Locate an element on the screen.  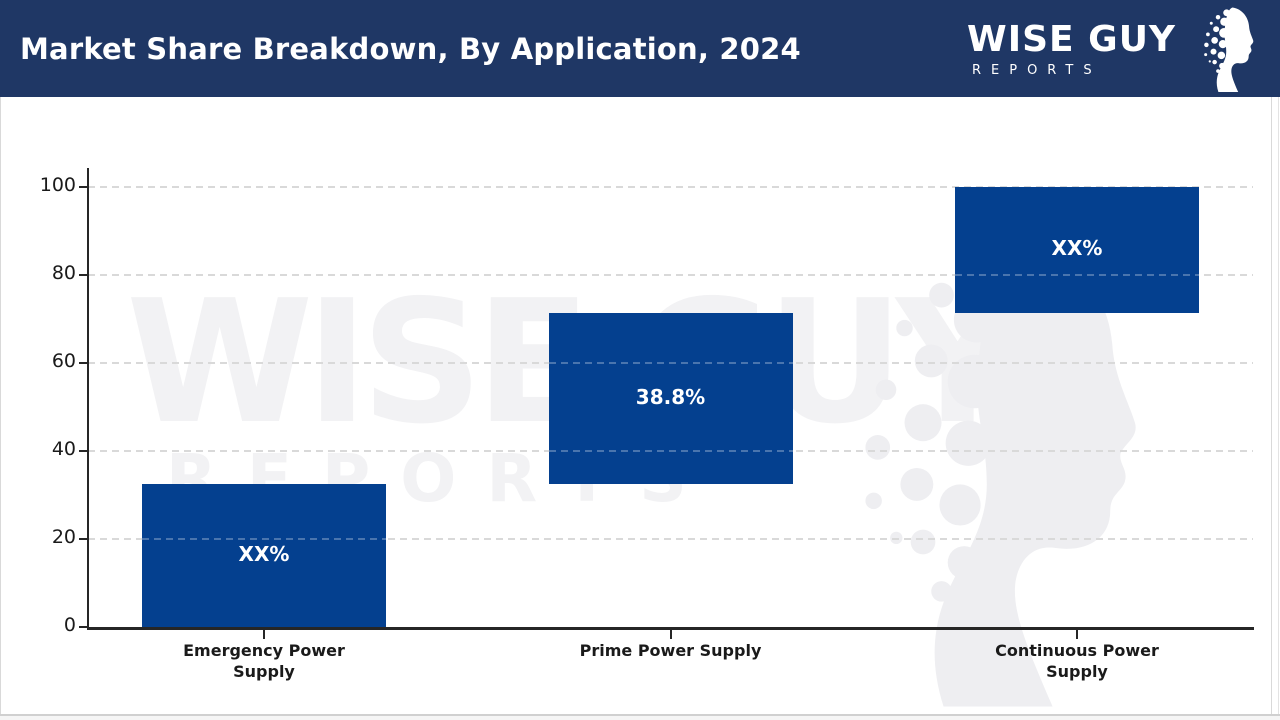
x-tick-prime-power-supply is located at coordinates (670, 634).